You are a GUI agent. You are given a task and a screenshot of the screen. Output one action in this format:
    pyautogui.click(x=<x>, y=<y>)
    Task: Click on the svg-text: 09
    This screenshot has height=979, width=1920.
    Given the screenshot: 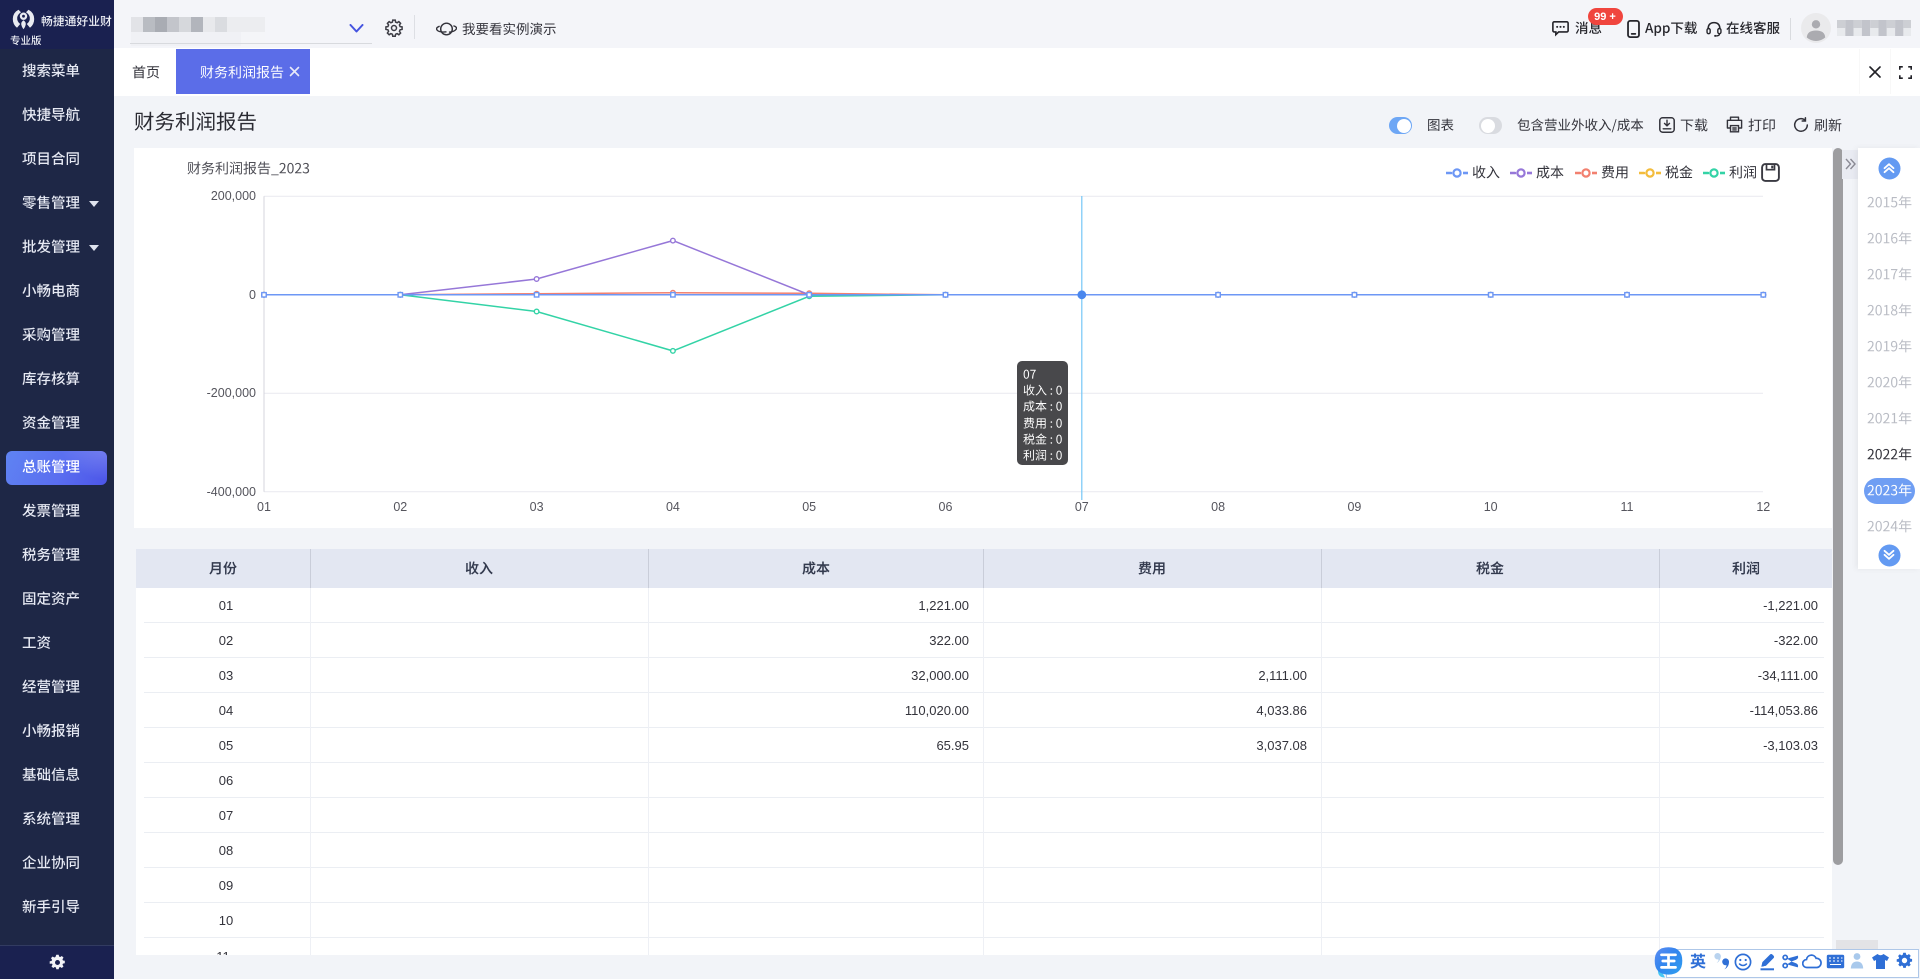 What is the action you would take?
    pyautogui.click(x=1354, y=507)
    